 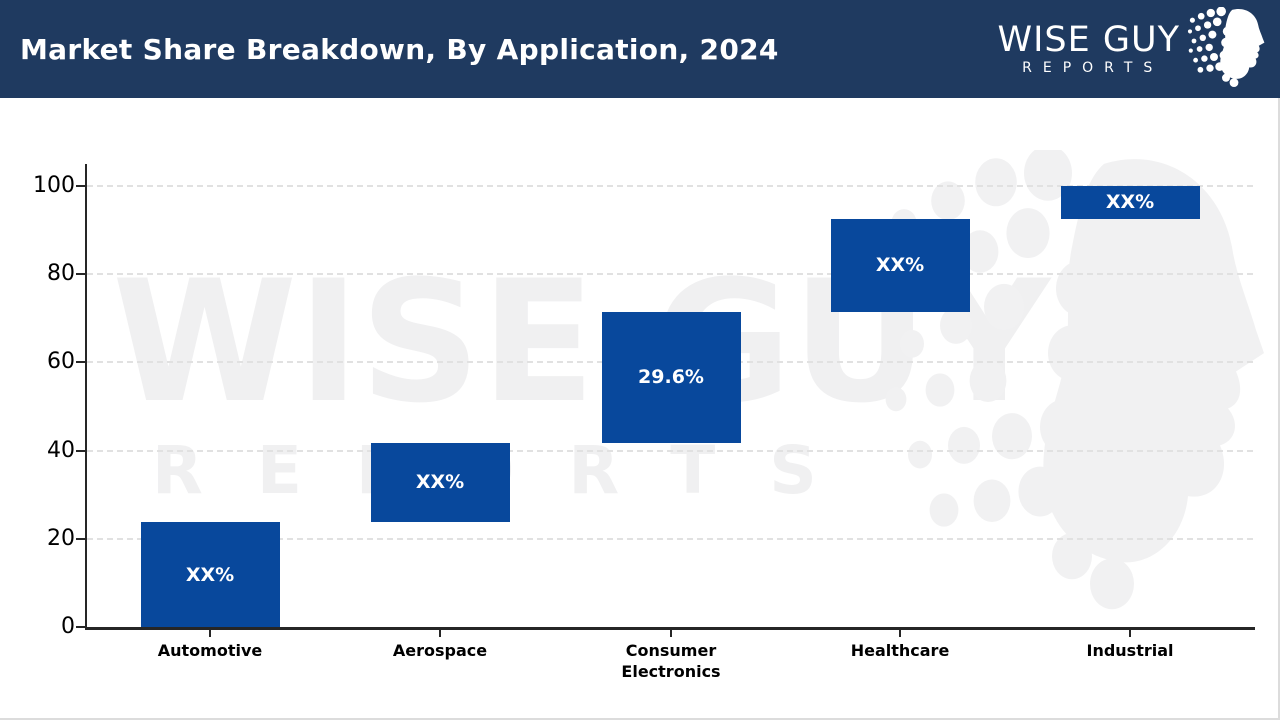 What do you see at coordinates (671, 661) in the screenshot?
I see `x-axis-category-label-consumer-electronics: Consumer Electronics` at bounding box center [671, 661].